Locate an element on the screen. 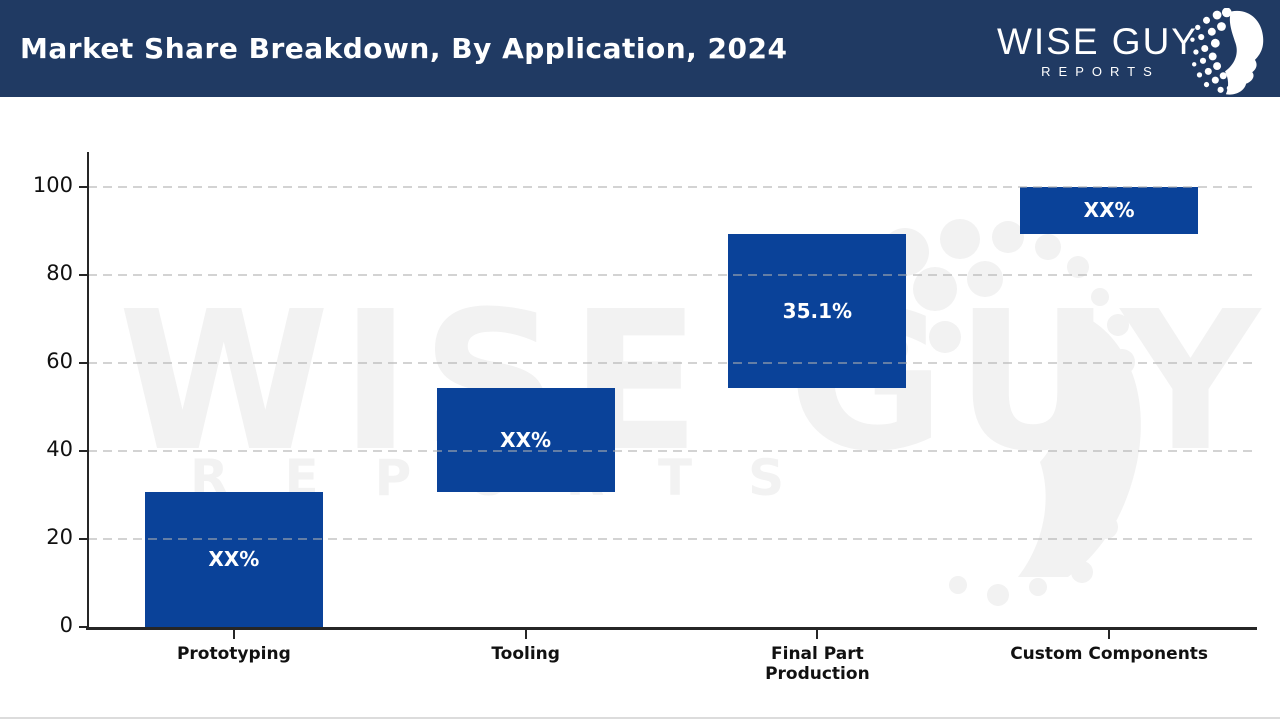  x-axis-category-label: Final Part Production is located at coordinates (817, 664).